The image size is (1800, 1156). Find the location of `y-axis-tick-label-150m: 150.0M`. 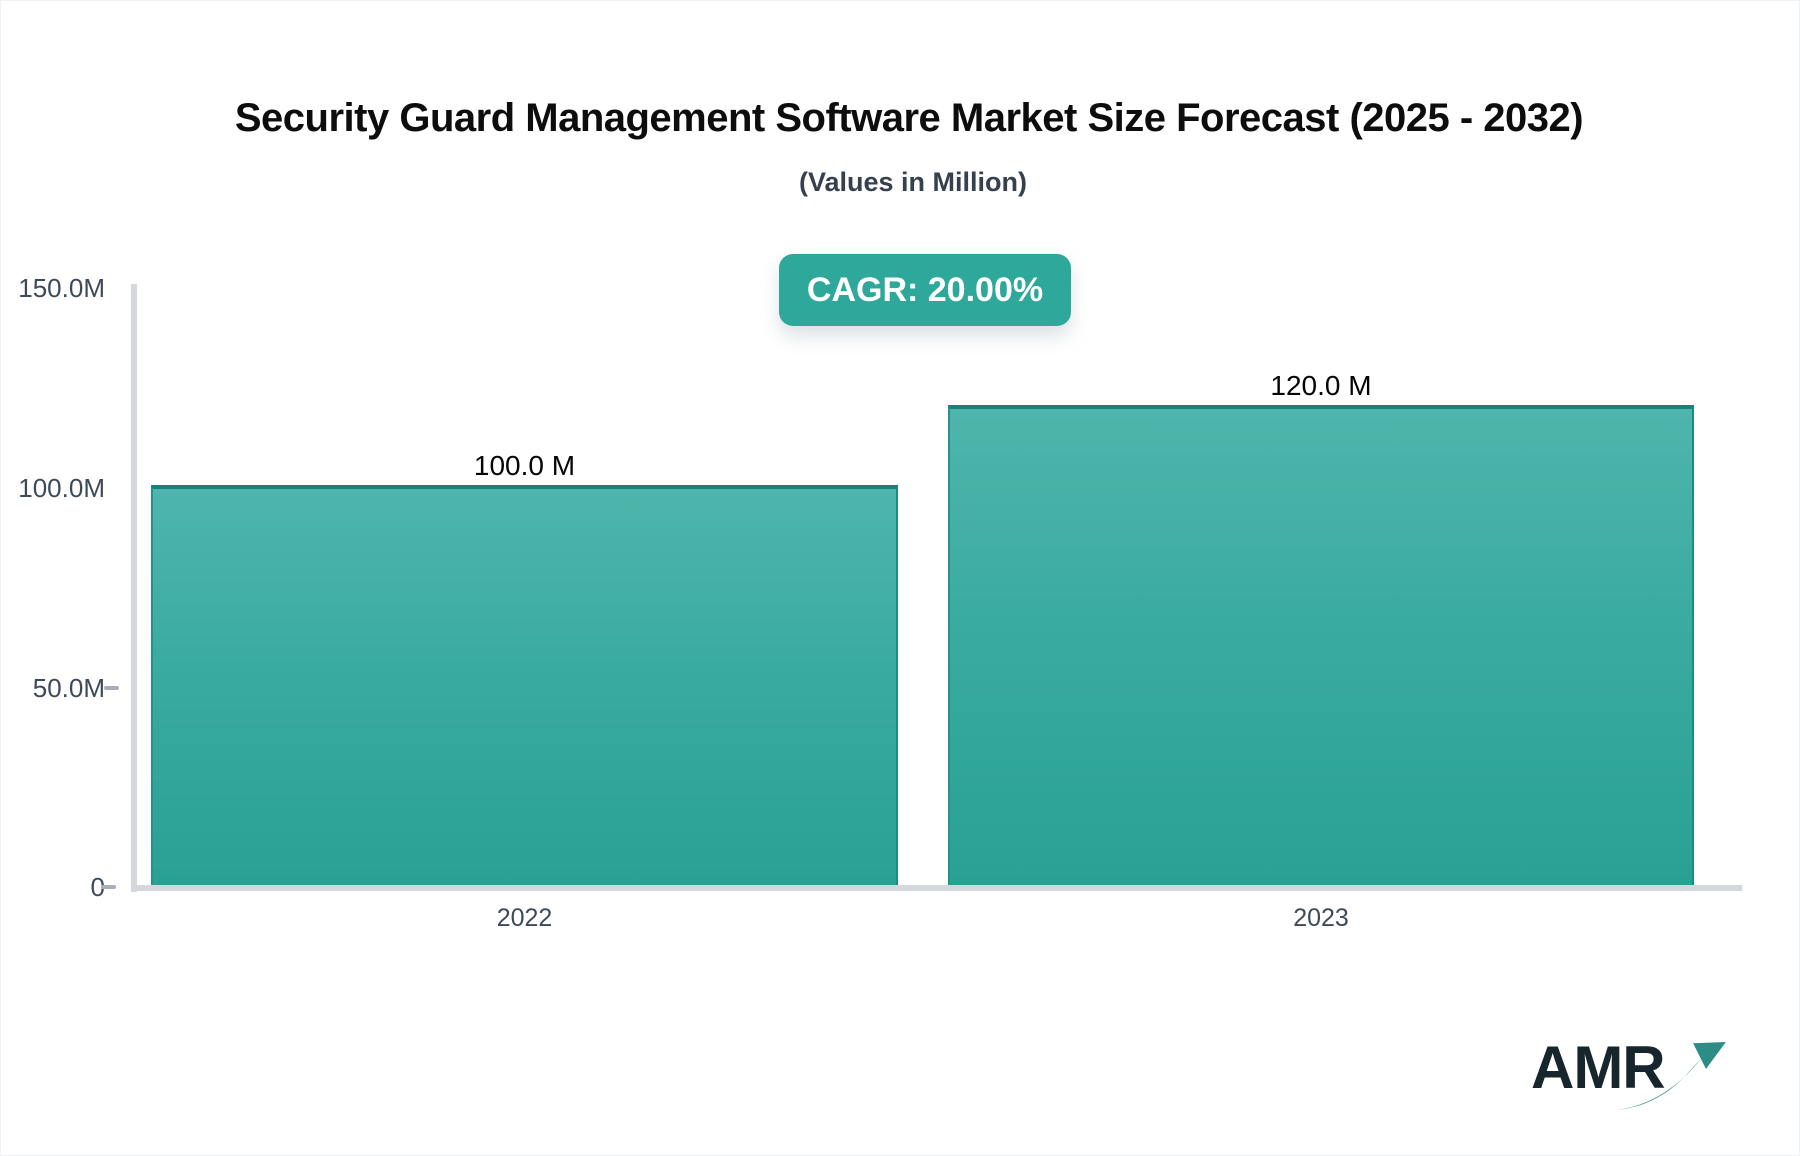

y-axis-tick-label-150m: 150.0M is located at coordinates (61, 288).